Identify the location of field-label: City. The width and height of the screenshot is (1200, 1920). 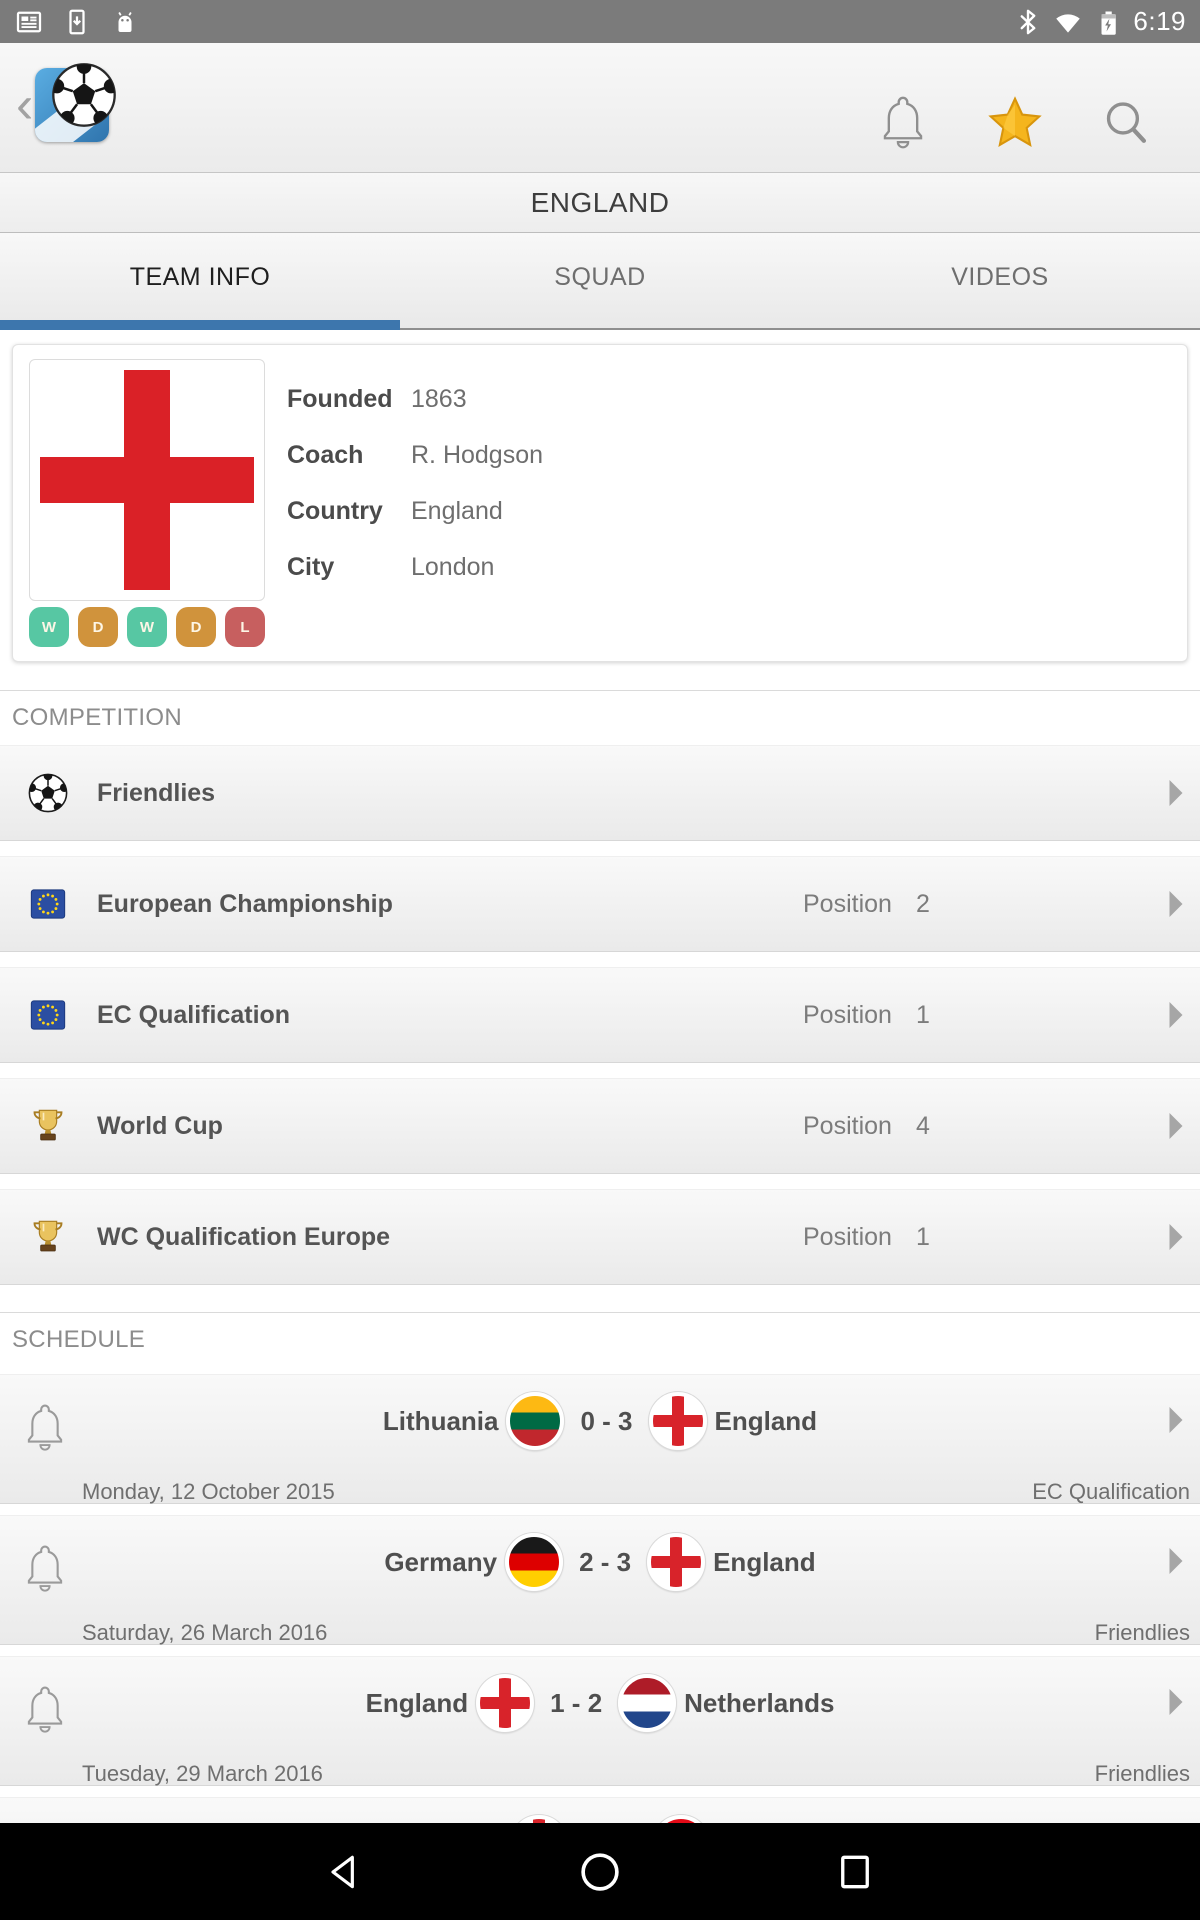
(311, 566).